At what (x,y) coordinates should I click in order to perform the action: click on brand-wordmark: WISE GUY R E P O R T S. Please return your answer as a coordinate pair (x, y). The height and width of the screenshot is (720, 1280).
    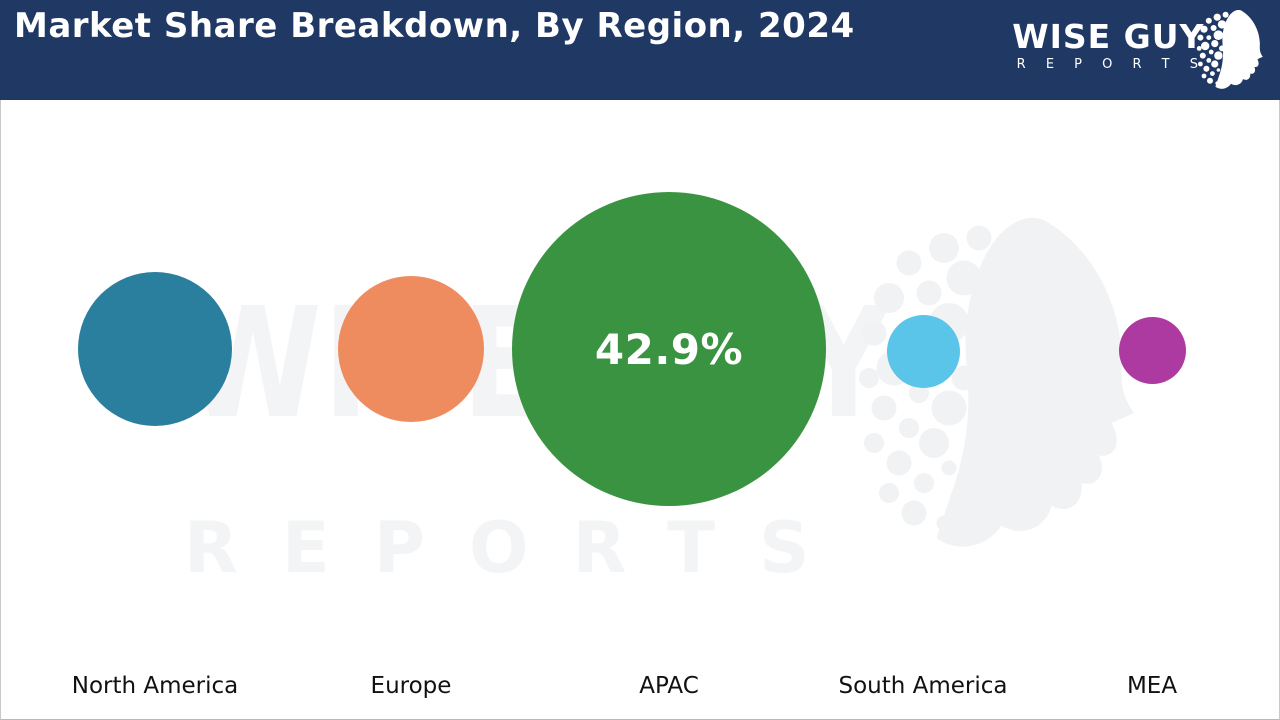
    Looking at the image, I should click on (1108, 44).